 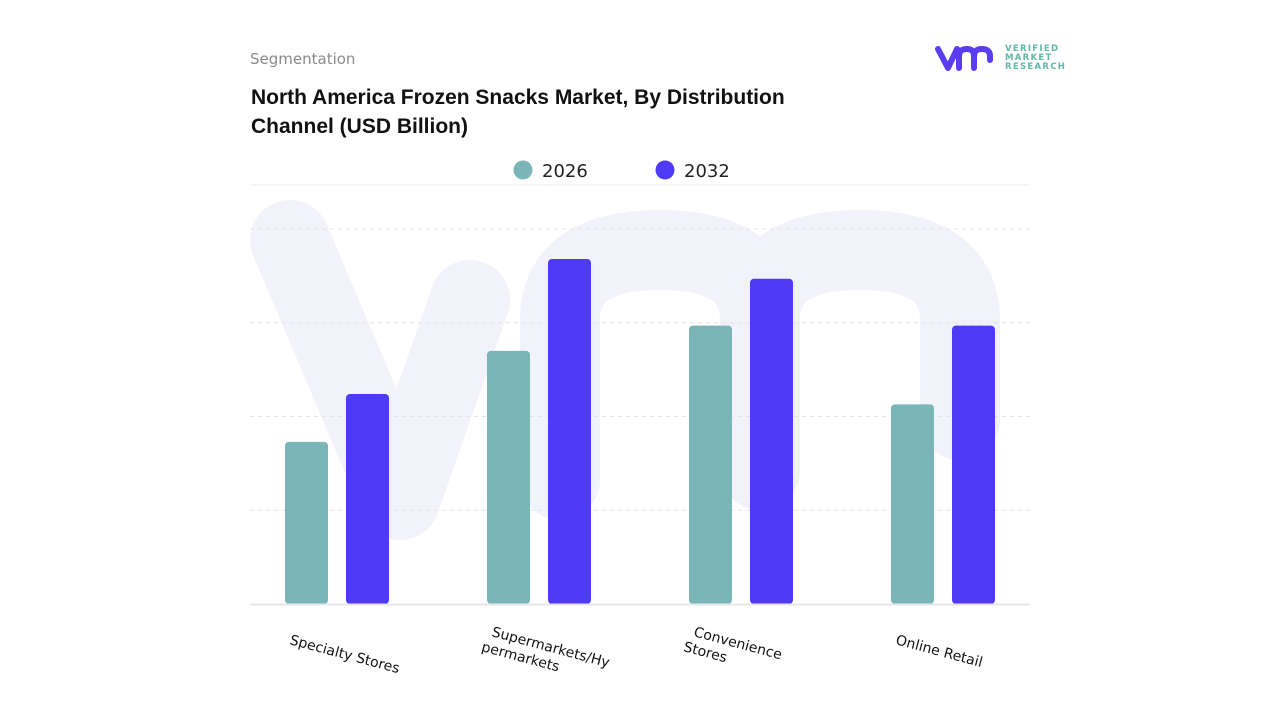 What do you see at coordinates (545, 655) in the screenshot?
I see `x-tick-label: Supermarkets/Hypermarkets` at bounding box center [545, 655].